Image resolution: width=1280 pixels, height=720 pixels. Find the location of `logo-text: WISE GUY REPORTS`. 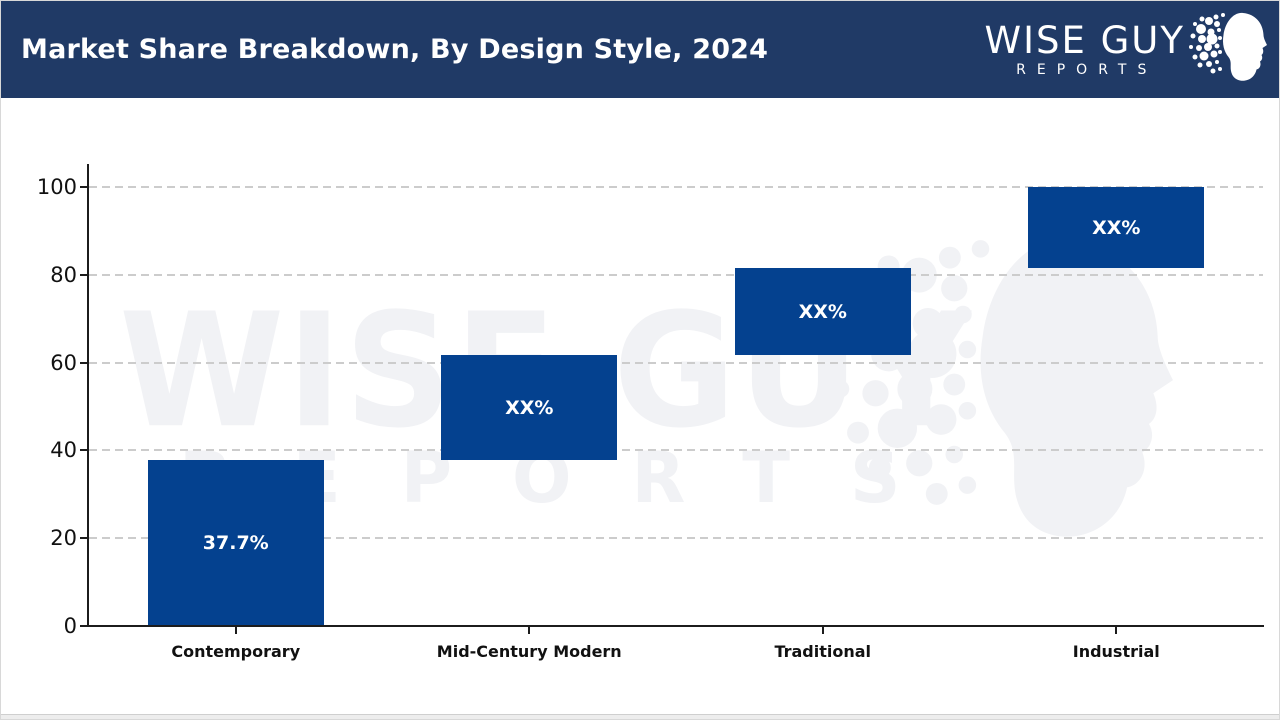

logo-text: WISE GUY REPORTS is located at coordinates (1085, 49).